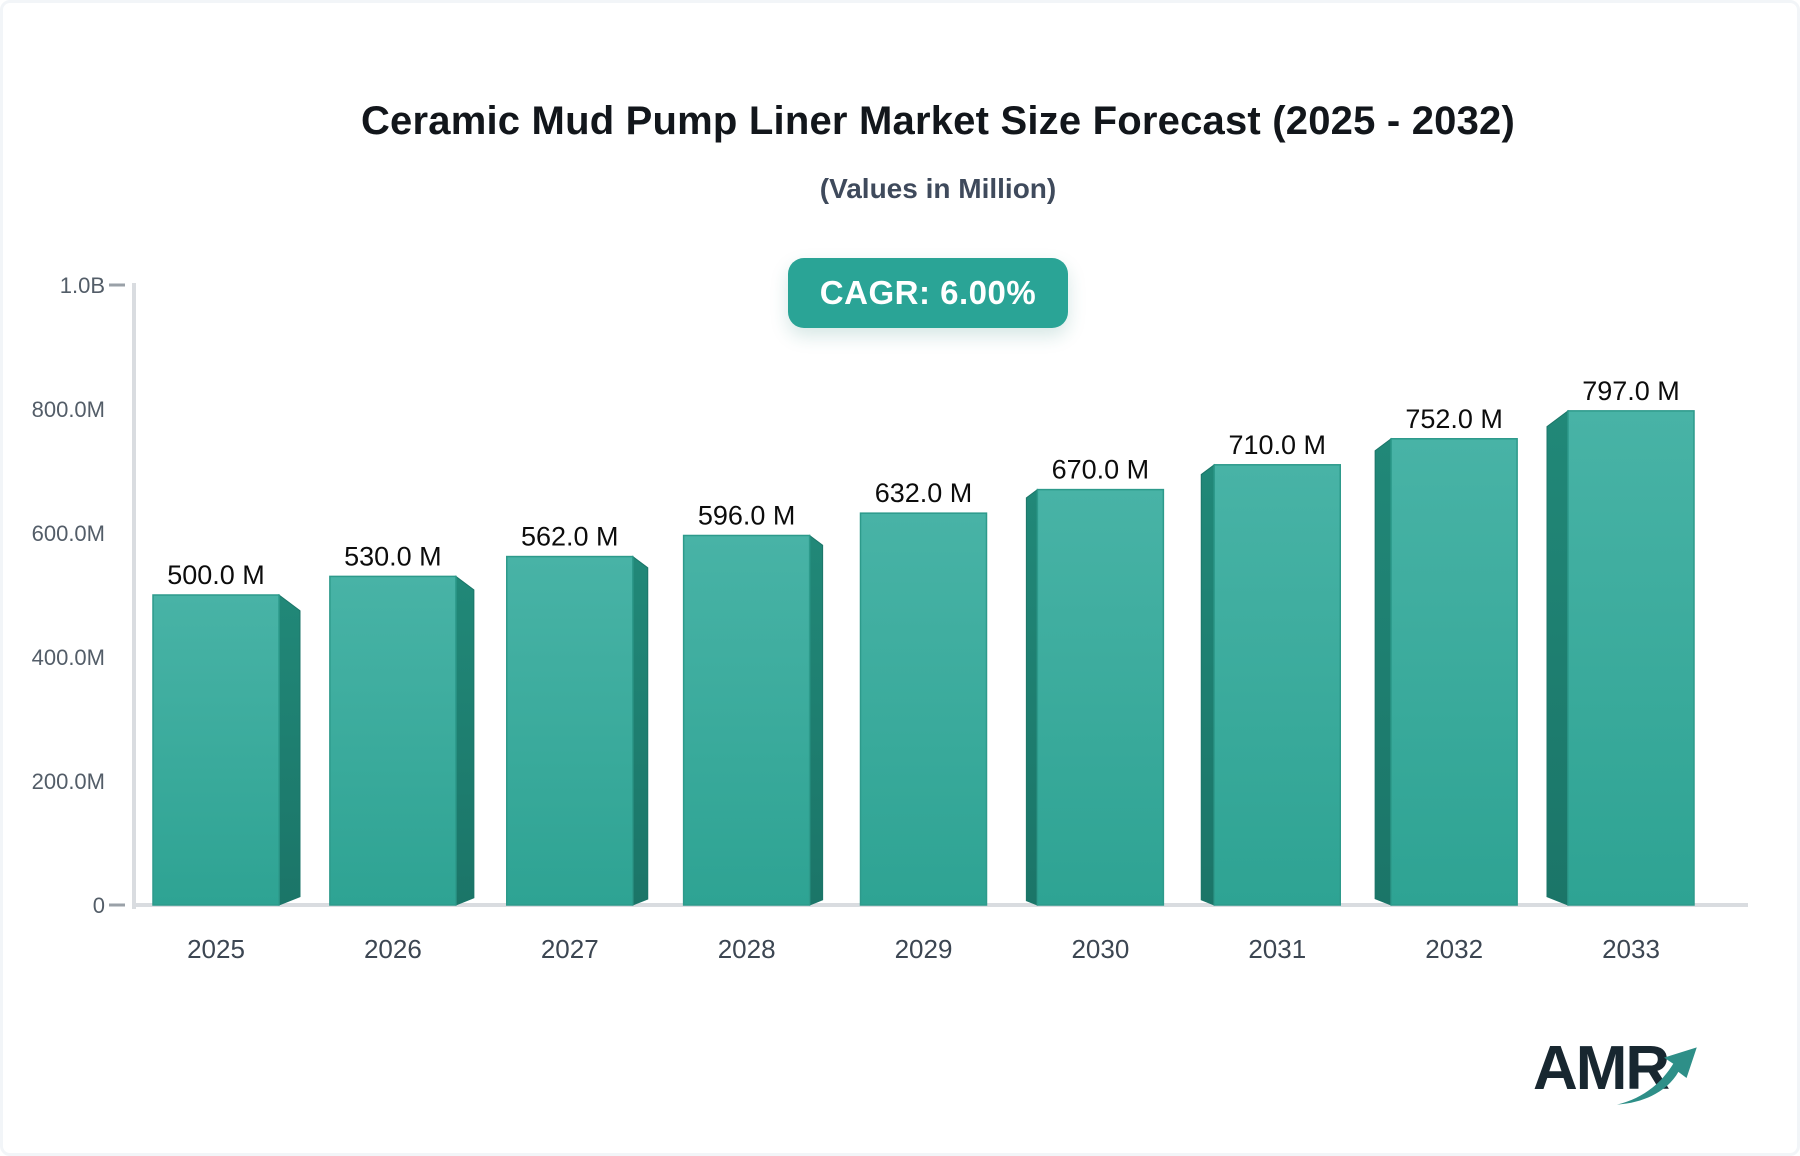  Describe the element at coordinates (1100, 697) in the screenshot. I see `bar-2030` at that location.